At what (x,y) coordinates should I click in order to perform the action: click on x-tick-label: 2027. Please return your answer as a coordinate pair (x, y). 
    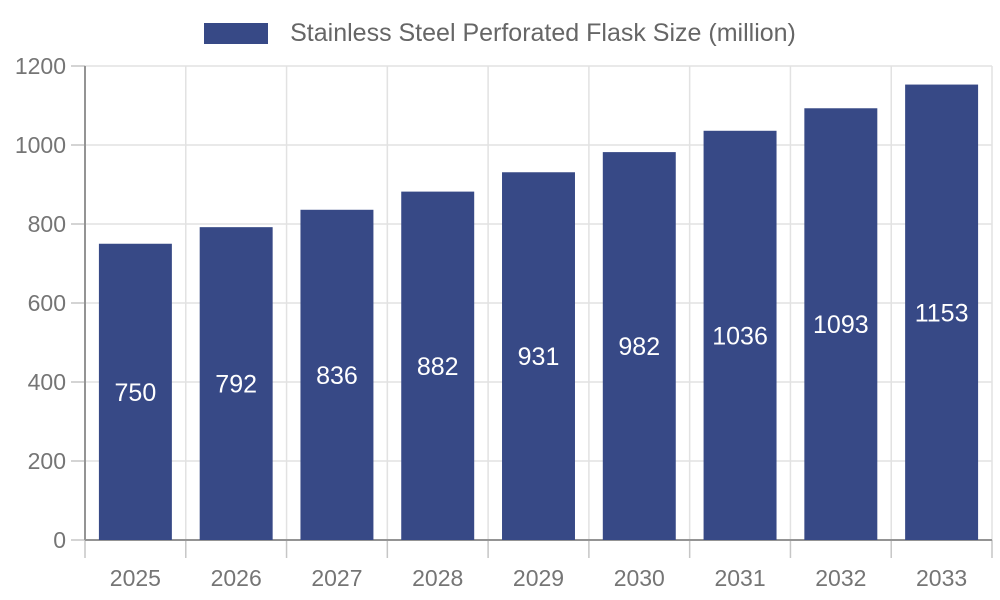
    Looking at the image, I should click on (336, 578).